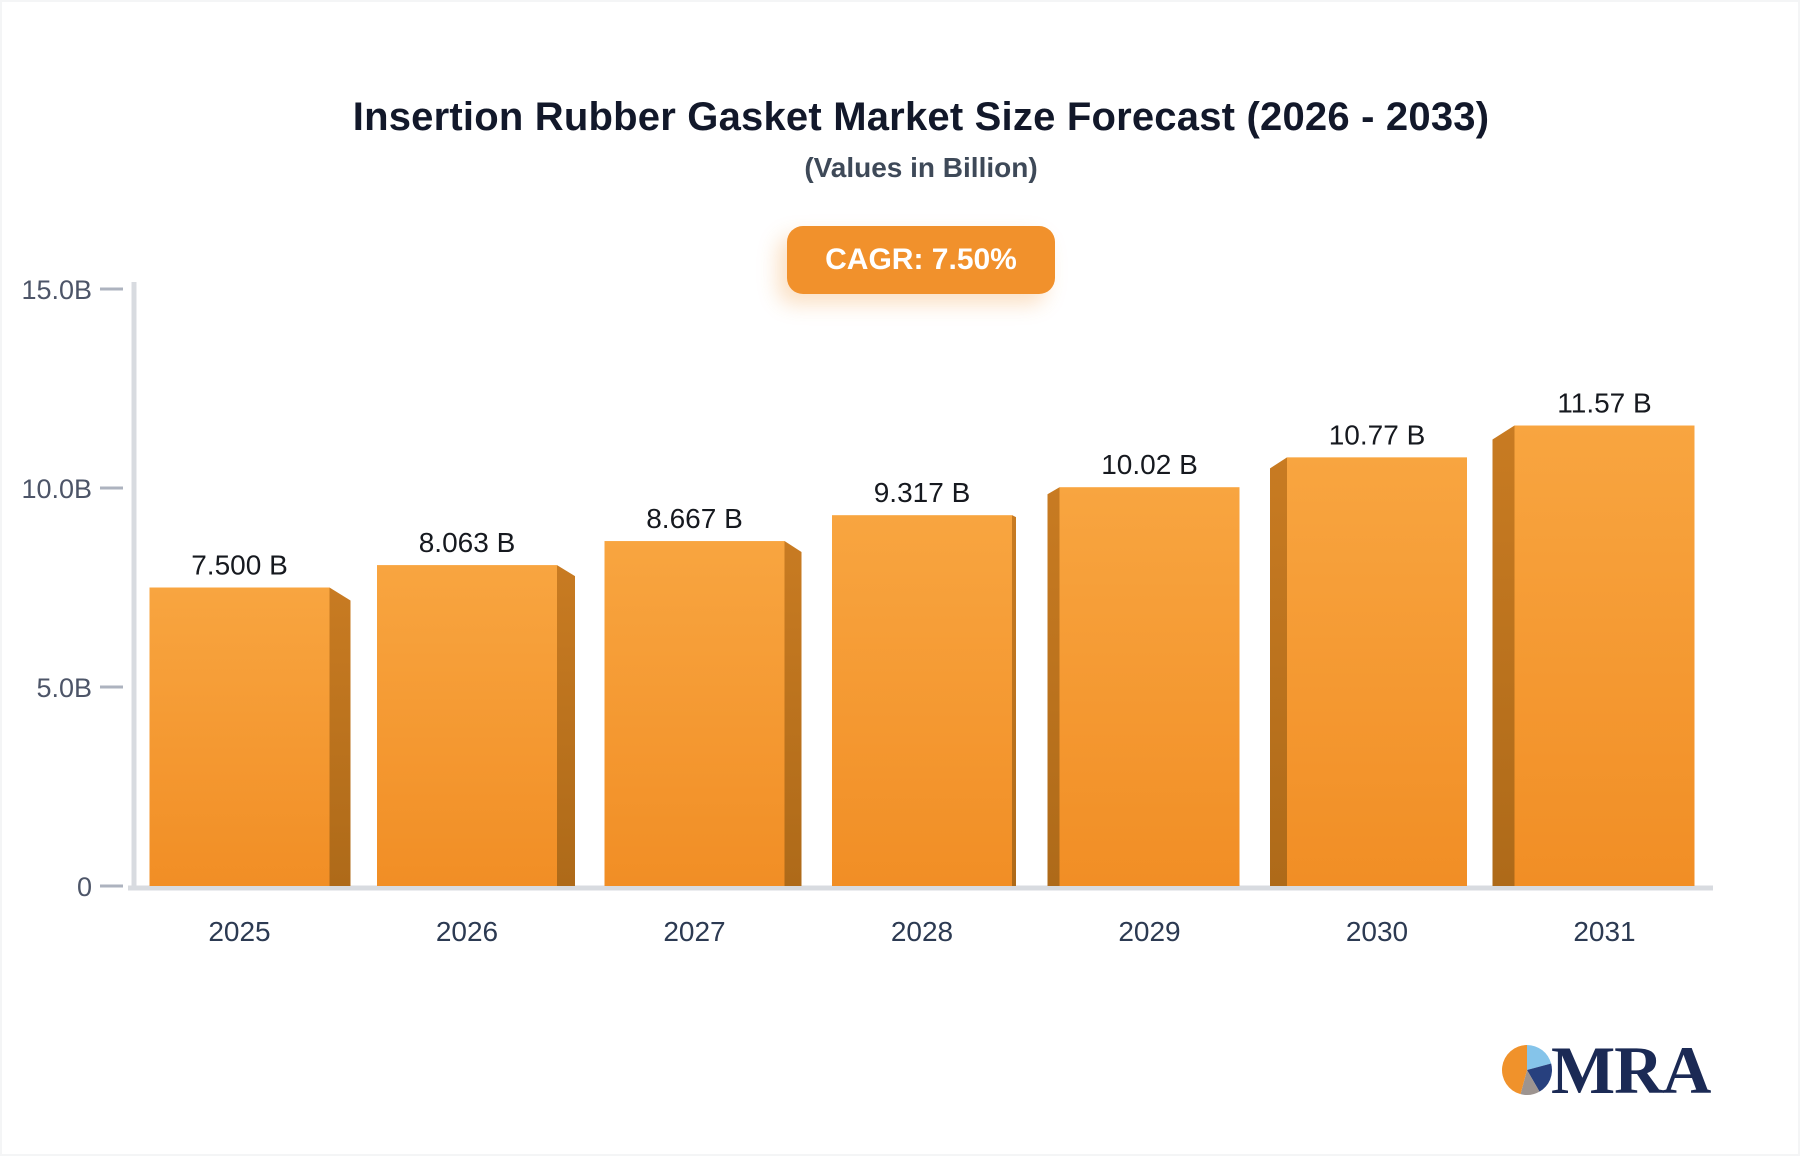 The width and height of the screenshot is (1800, 1156). I want to click on slice-gray, so click(1530, 1082).